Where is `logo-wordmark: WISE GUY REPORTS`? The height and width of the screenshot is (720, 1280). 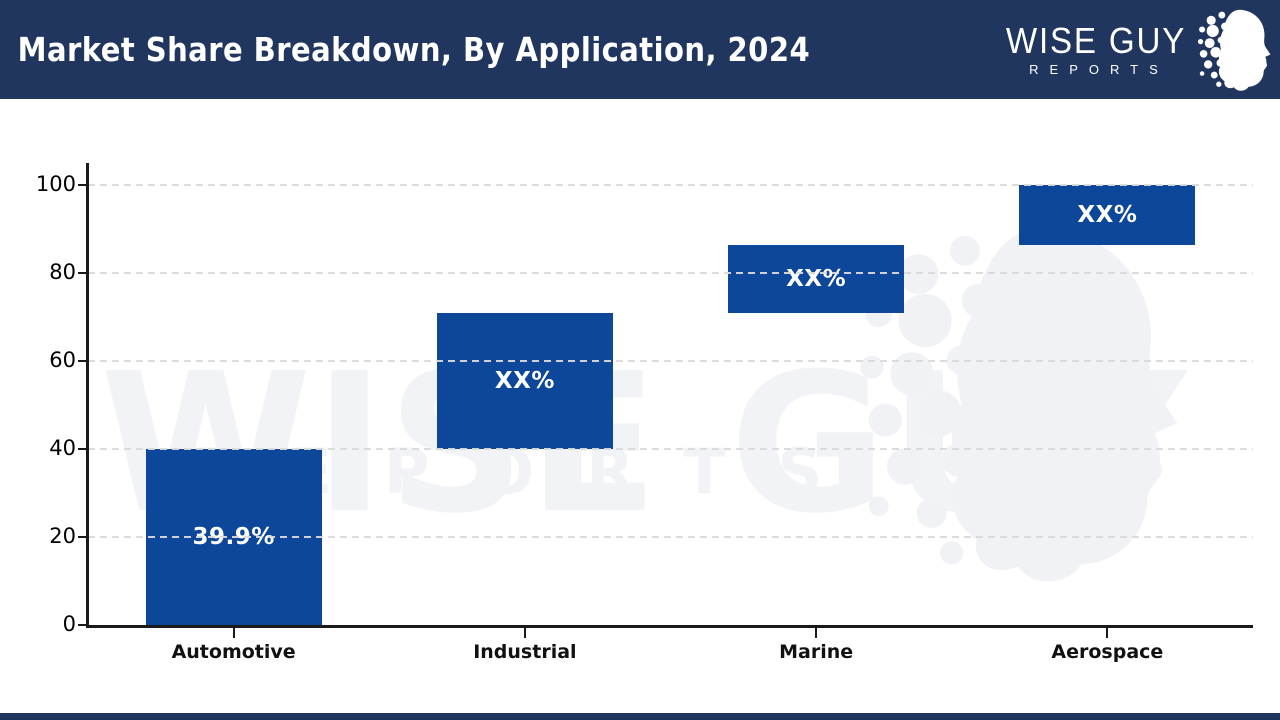 logo-wordmark: WISE GUY REPORTS is located at coordinates (1096, 48).